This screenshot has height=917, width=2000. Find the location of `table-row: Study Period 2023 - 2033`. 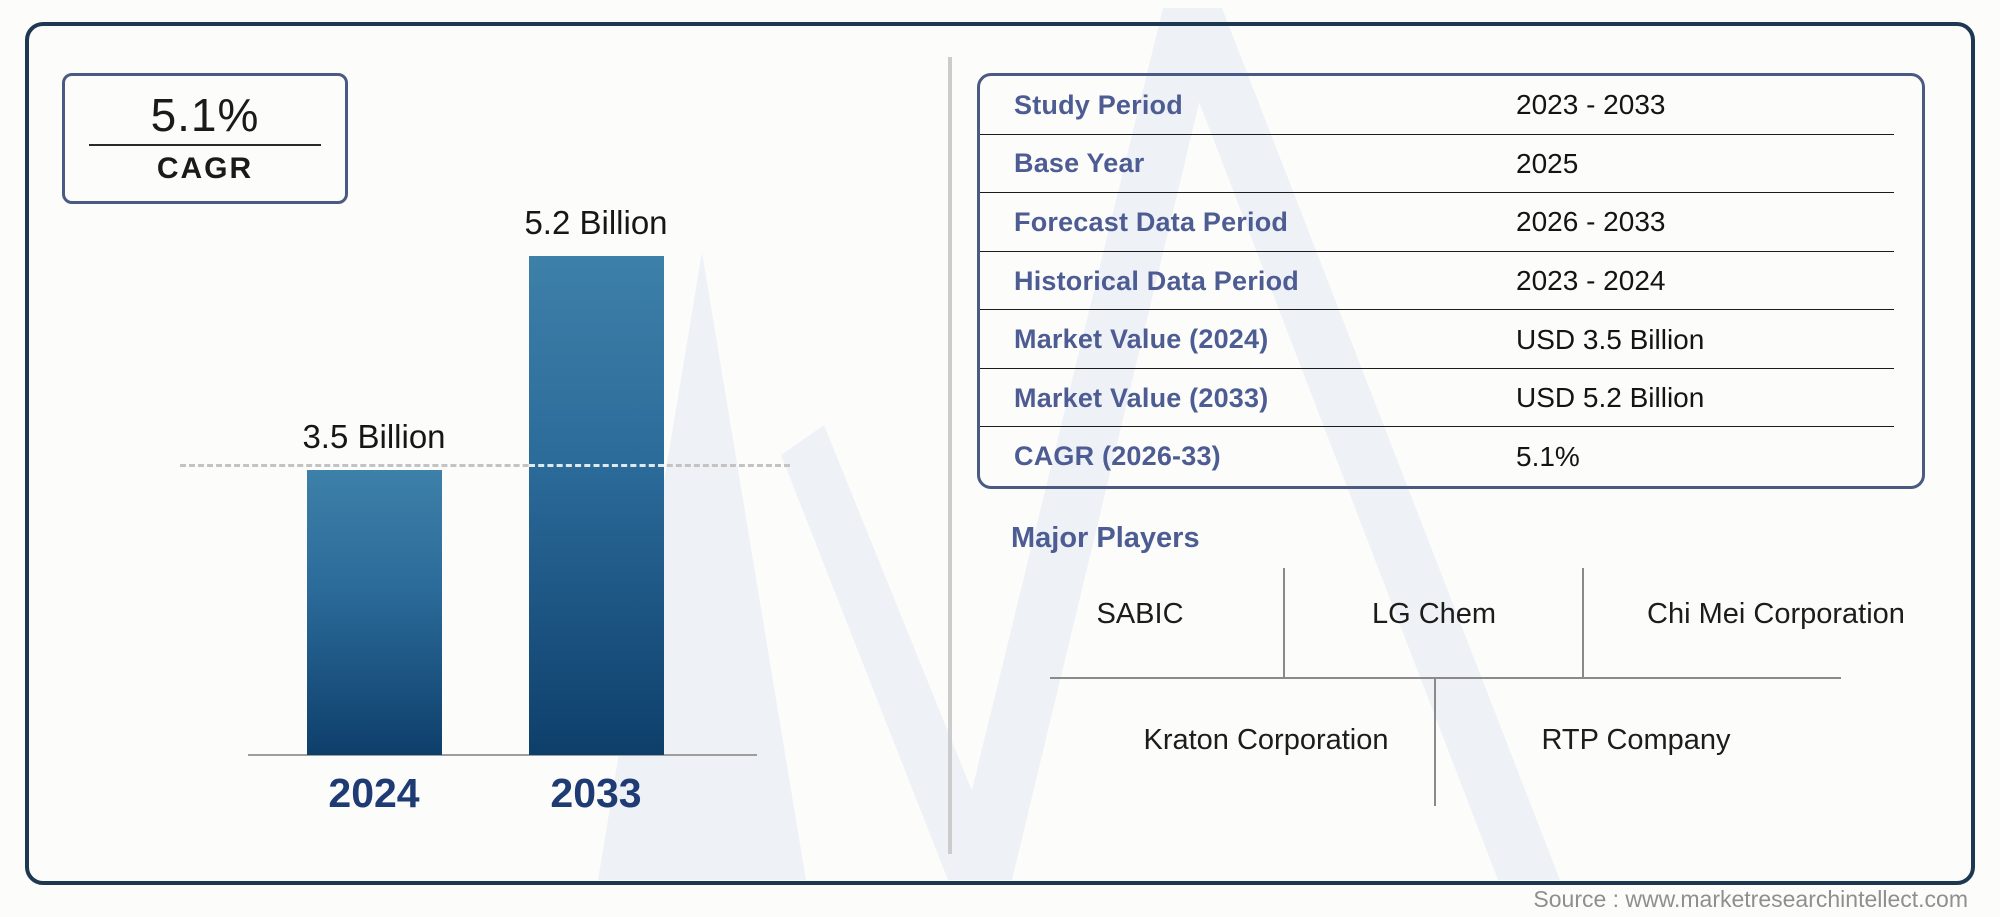

table-row: Study Period 2023 - 2033 is located at coordinates (1451, 105).